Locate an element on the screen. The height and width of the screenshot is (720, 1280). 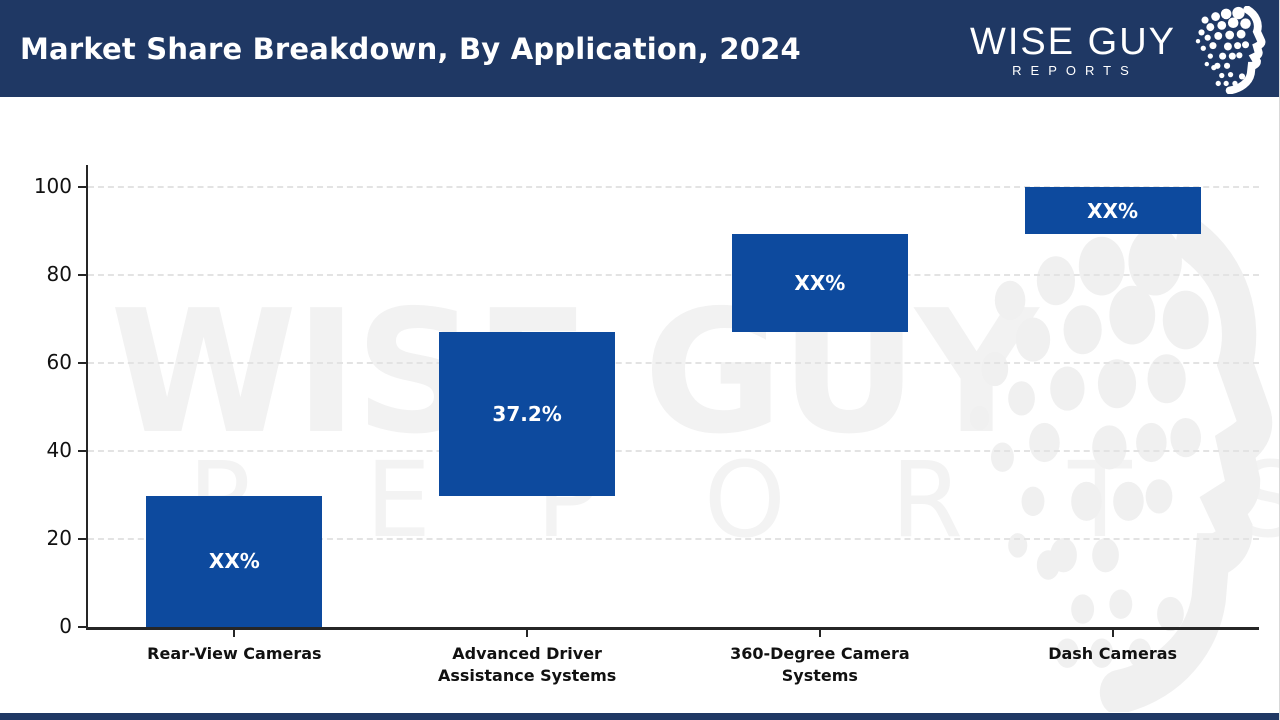
y-tick-label: 20 is located at coordinates (59, 538).